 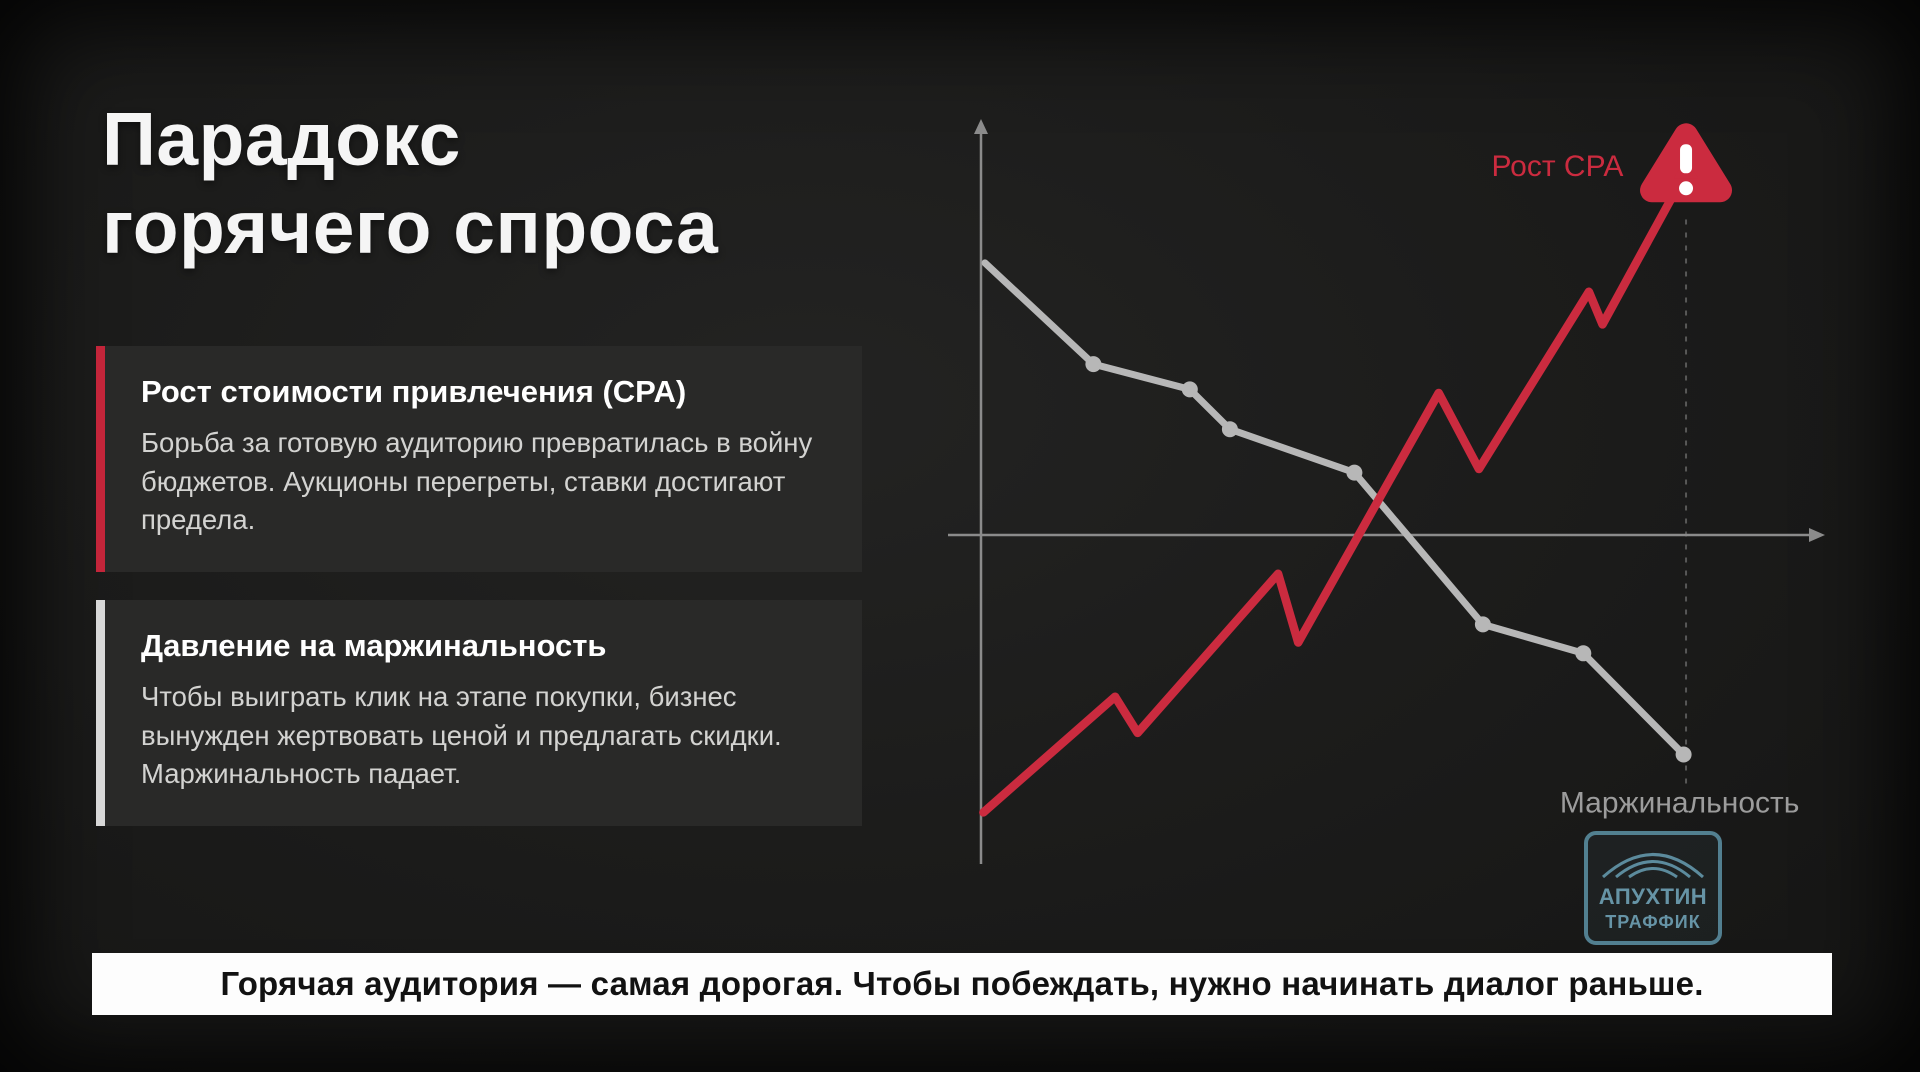 I want to click on page-title: Парадокс горячего спроса, so click(x=410, y=184).